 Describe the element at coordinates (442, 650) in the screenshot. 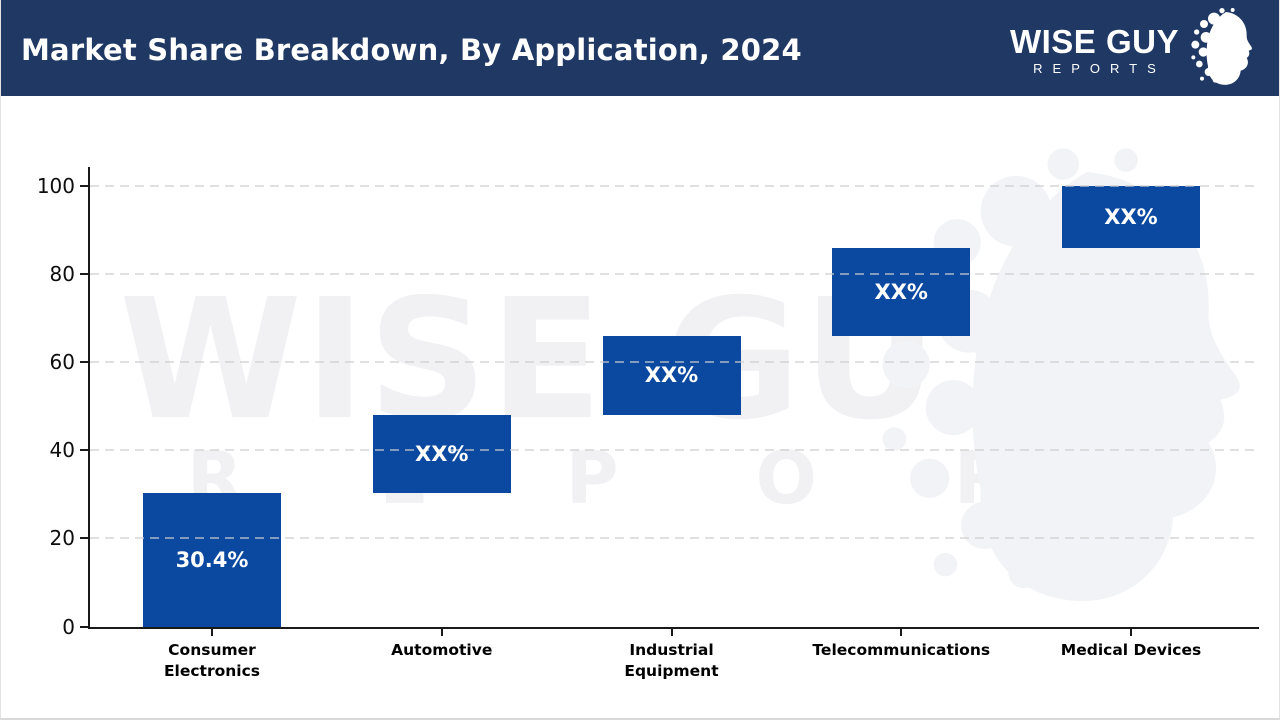

I see `x-tick-label-automotive: Automotive` at that location.